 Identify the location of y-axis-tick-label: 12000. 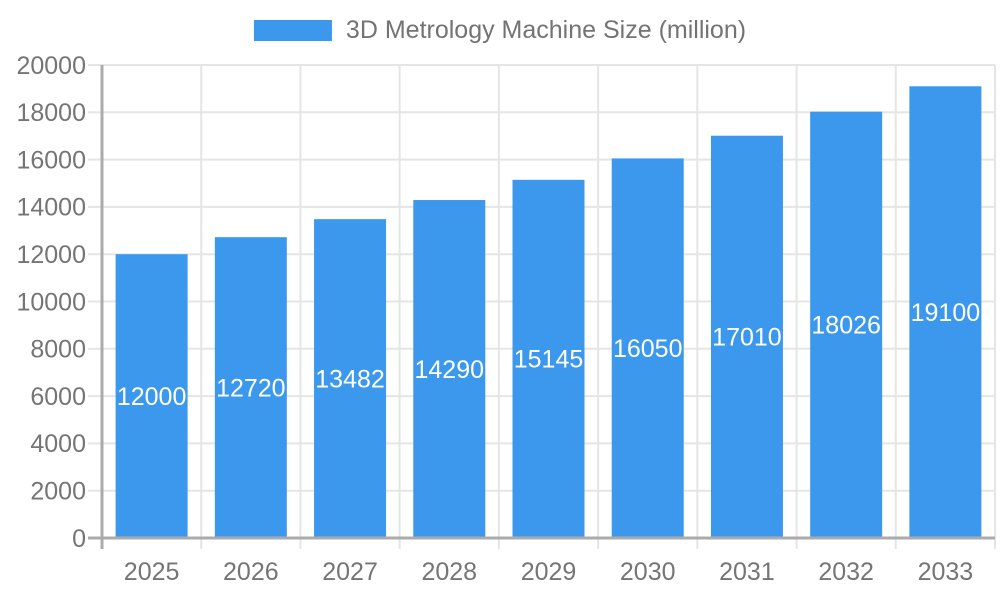
(51, 255).